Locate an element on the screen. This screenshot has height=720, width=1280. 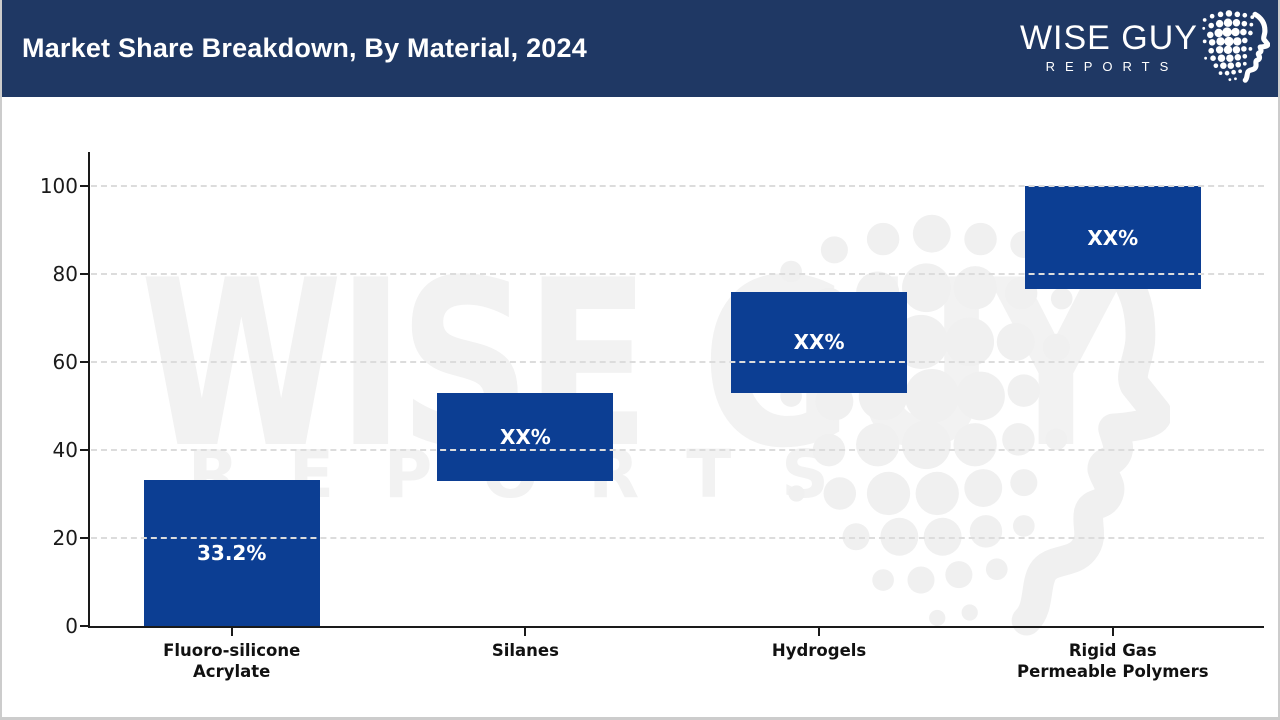
y-tick-label: 40 is located at coordinates (65, 450).